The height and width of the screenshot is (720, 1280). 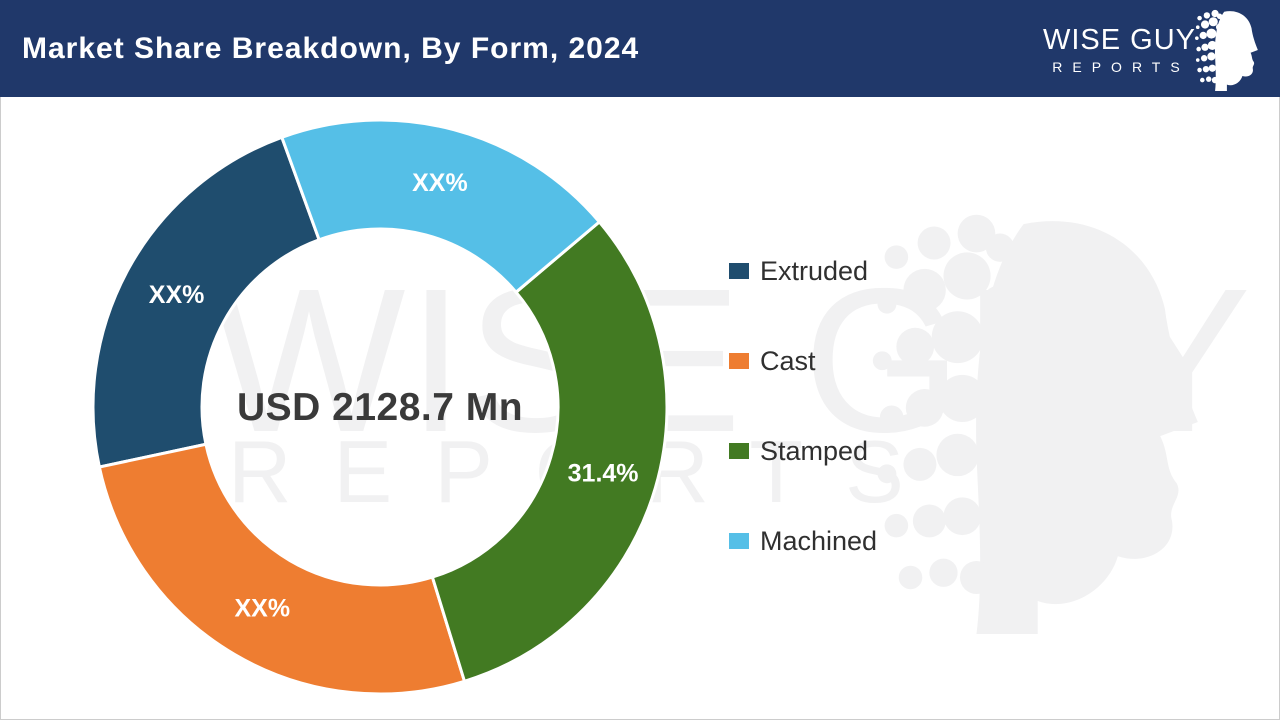 I want to click on legend-item-stamped: Stamped, so click(x=803, y=451).